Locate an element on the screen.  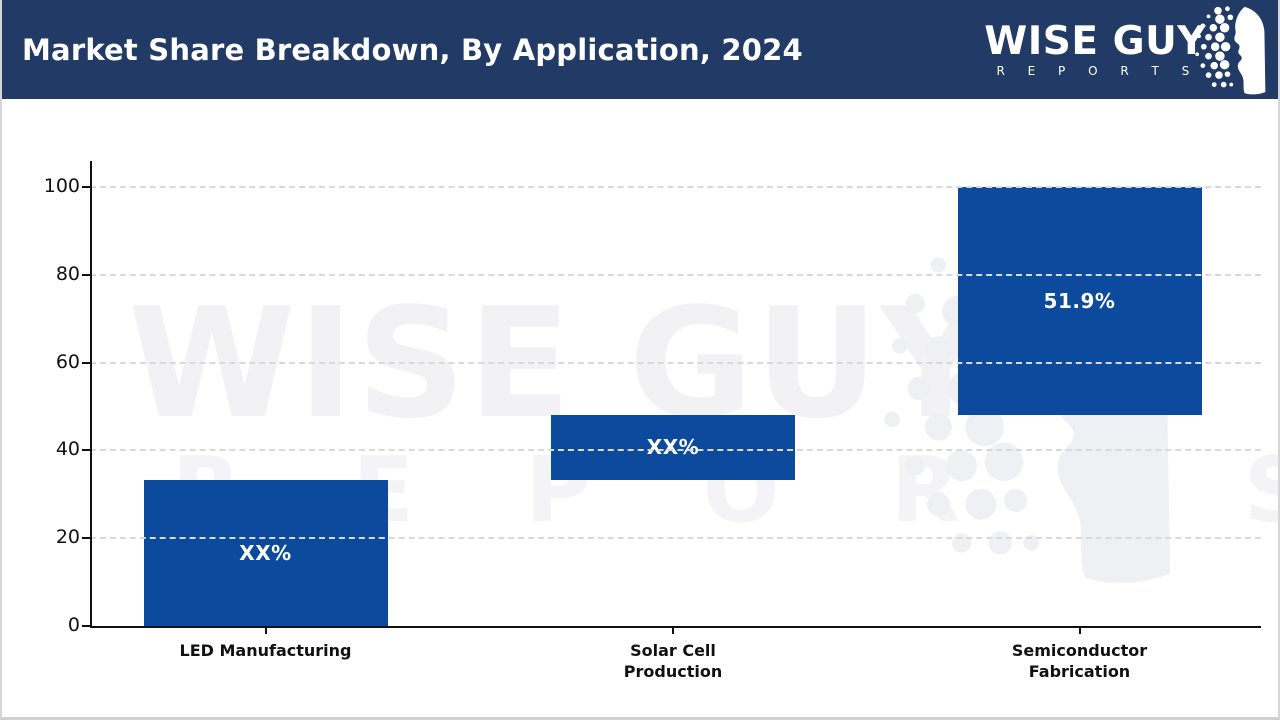
y-tick-label-60: 60 is located at coordinates (67, 361).